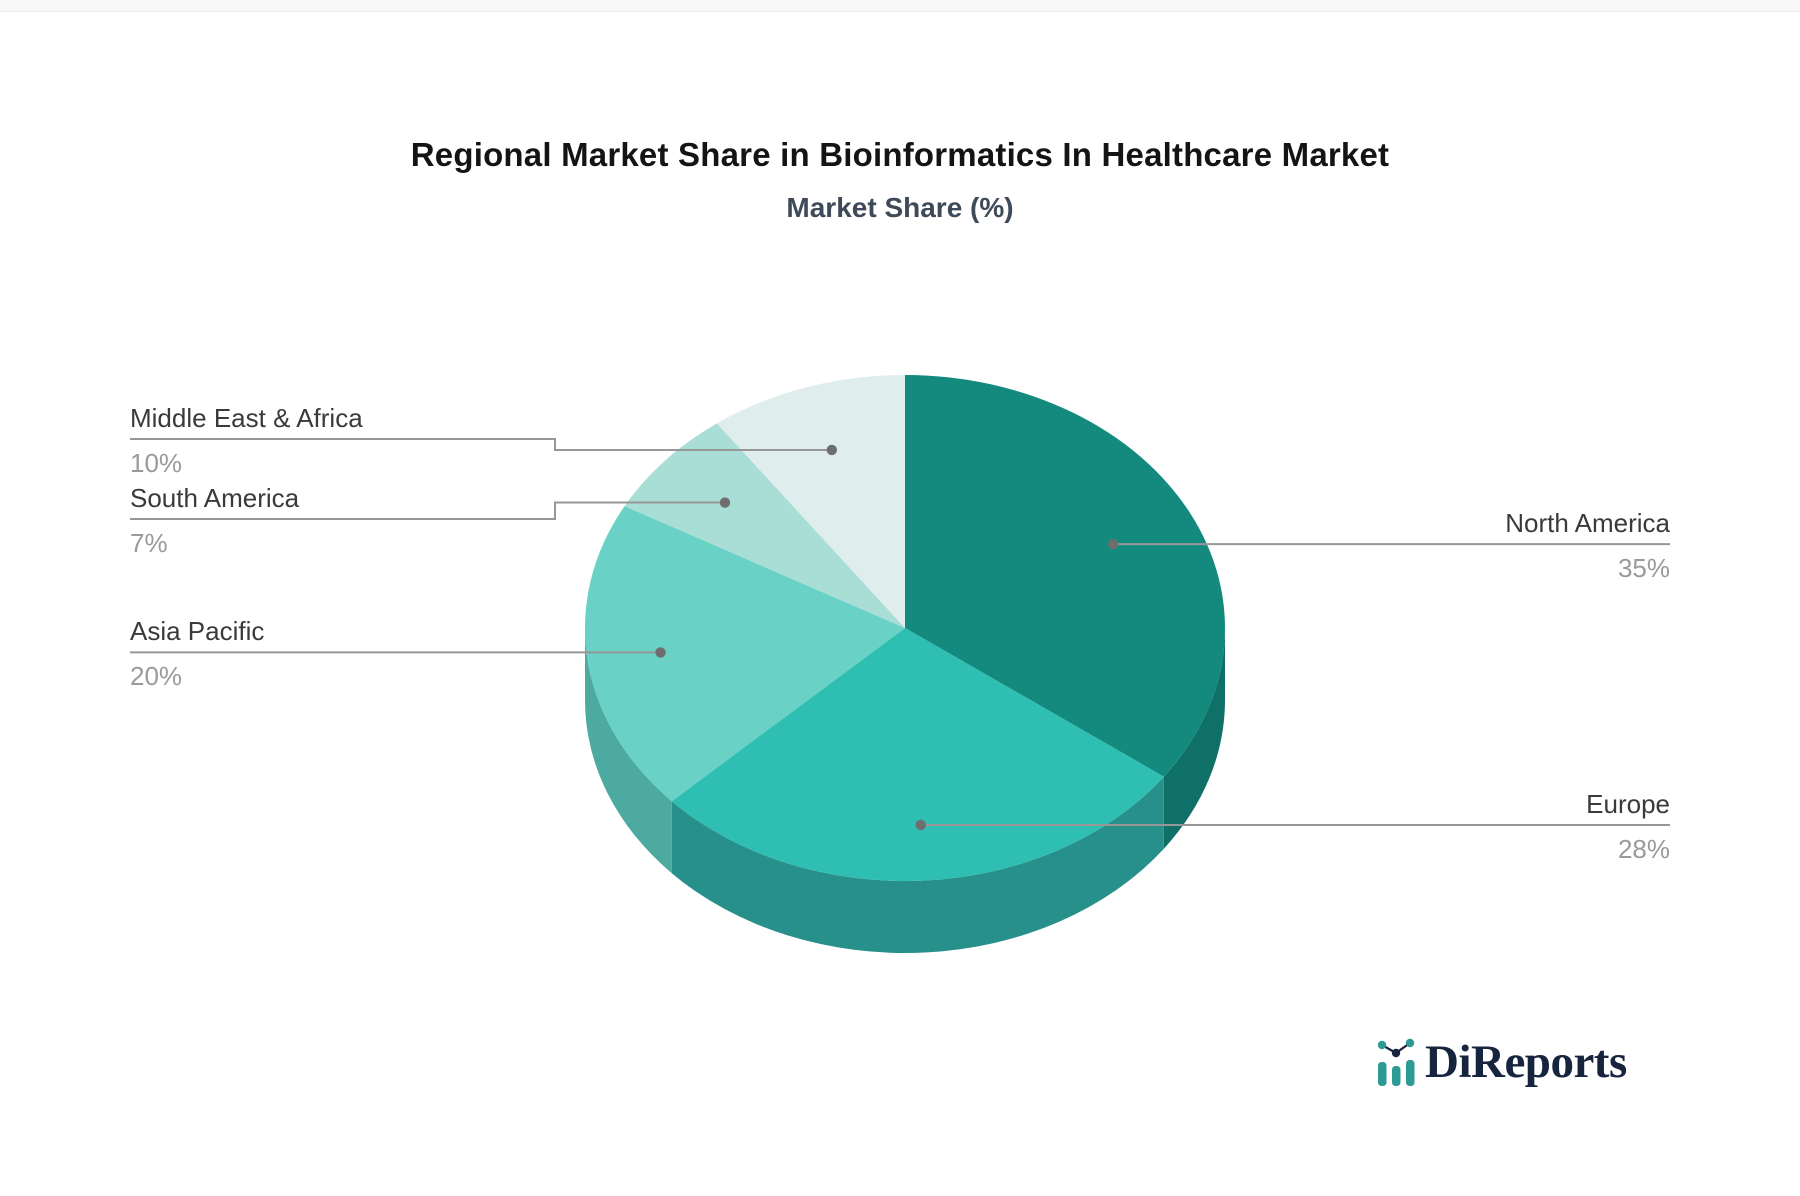  Describe the element at coordinates (1396, 1062) in the screenshot. I see `bar-chart-trend-icon` at that location.